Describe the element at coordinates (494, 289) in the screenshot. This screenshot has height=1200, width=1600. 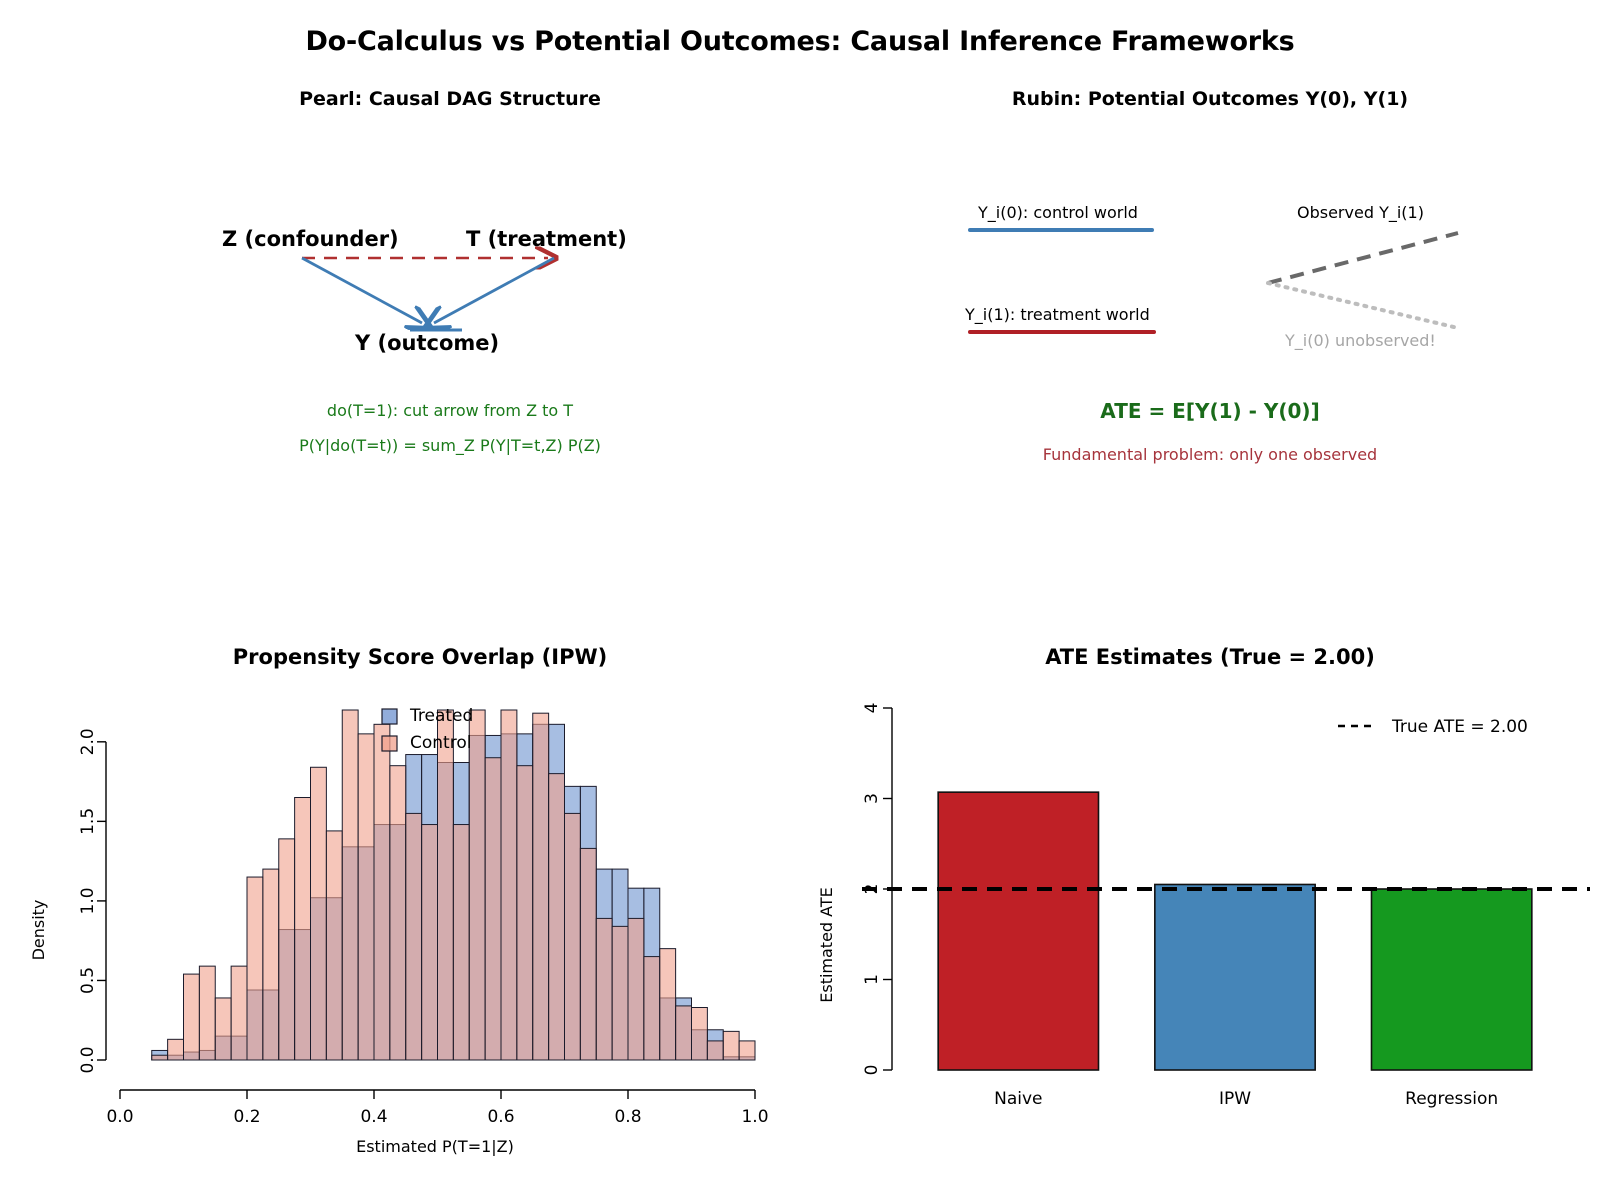
I see `edge-t-to-y` at that location.